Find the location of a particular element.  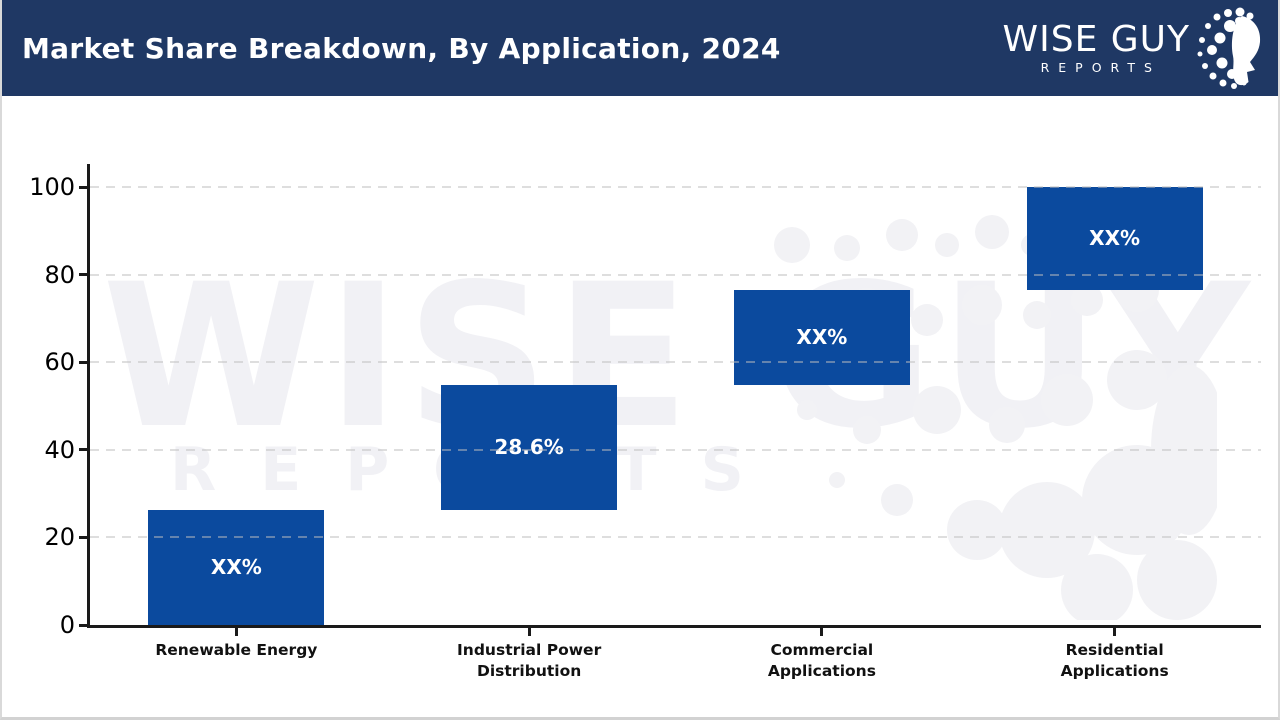

bar: 28.6% is located at coordinates (529, 447).